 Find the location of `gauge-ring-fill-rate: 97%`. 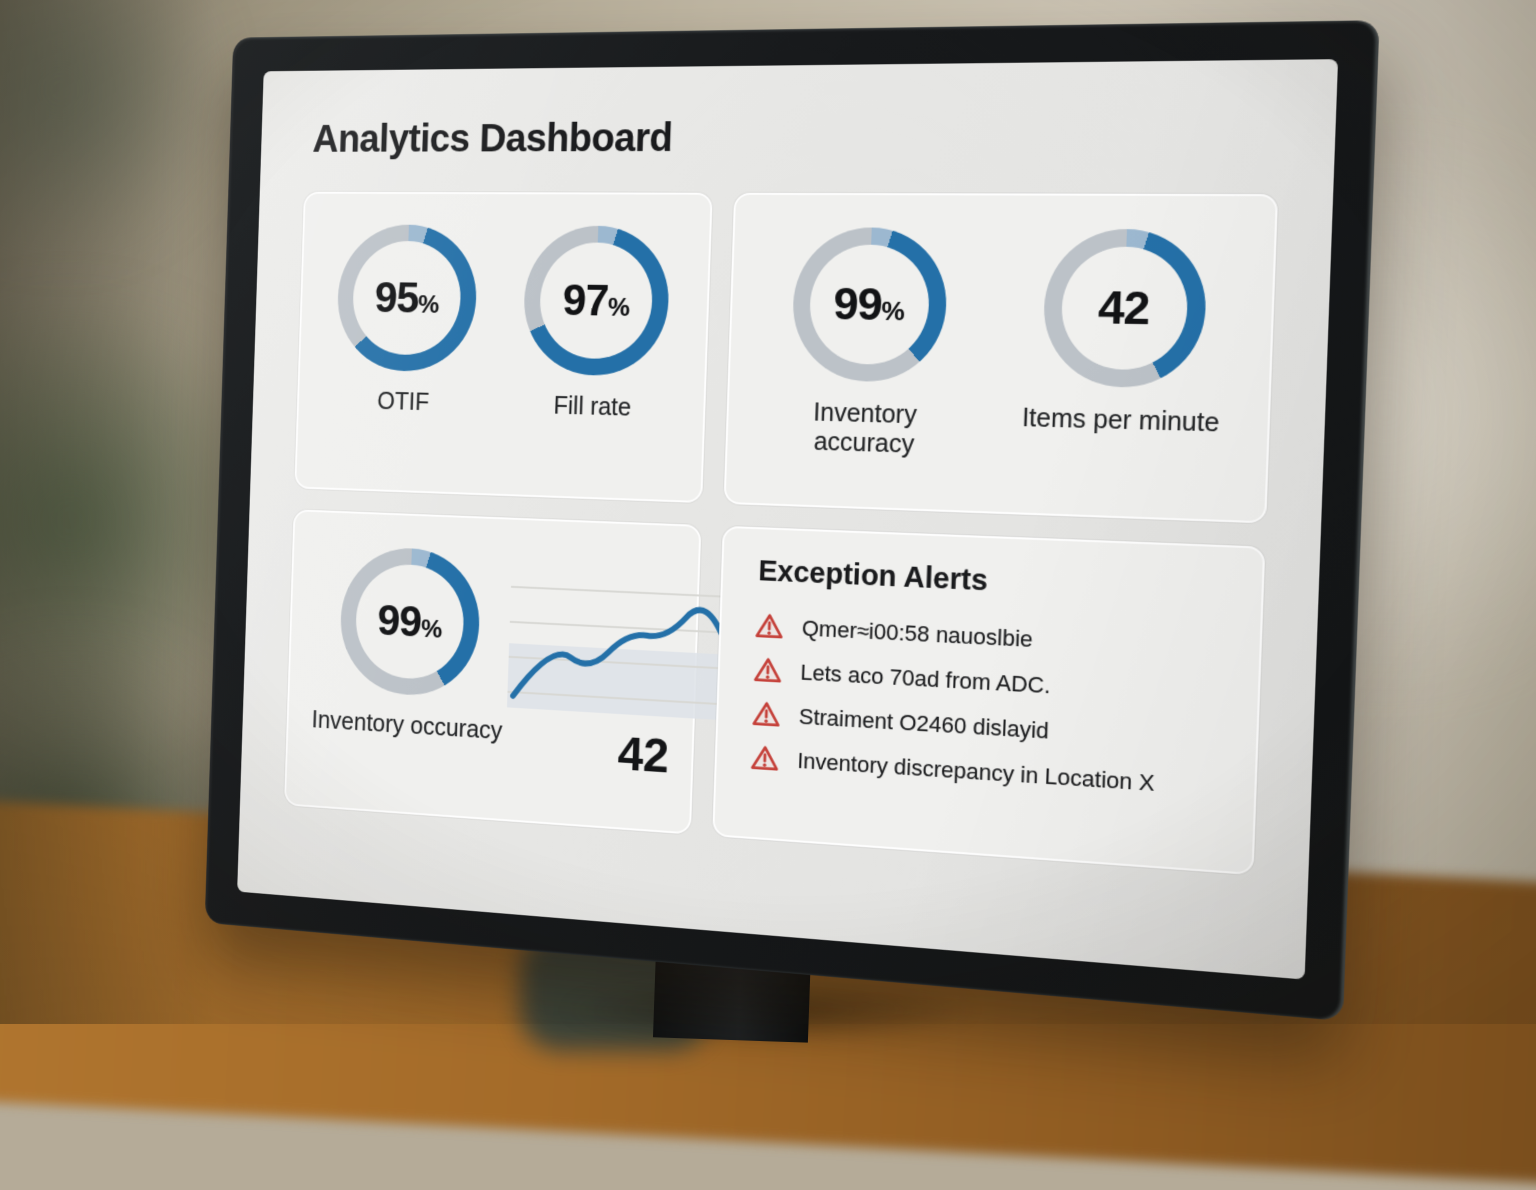

gauge-ring-fill-rate: 97% is located at coordinates (596, 300).